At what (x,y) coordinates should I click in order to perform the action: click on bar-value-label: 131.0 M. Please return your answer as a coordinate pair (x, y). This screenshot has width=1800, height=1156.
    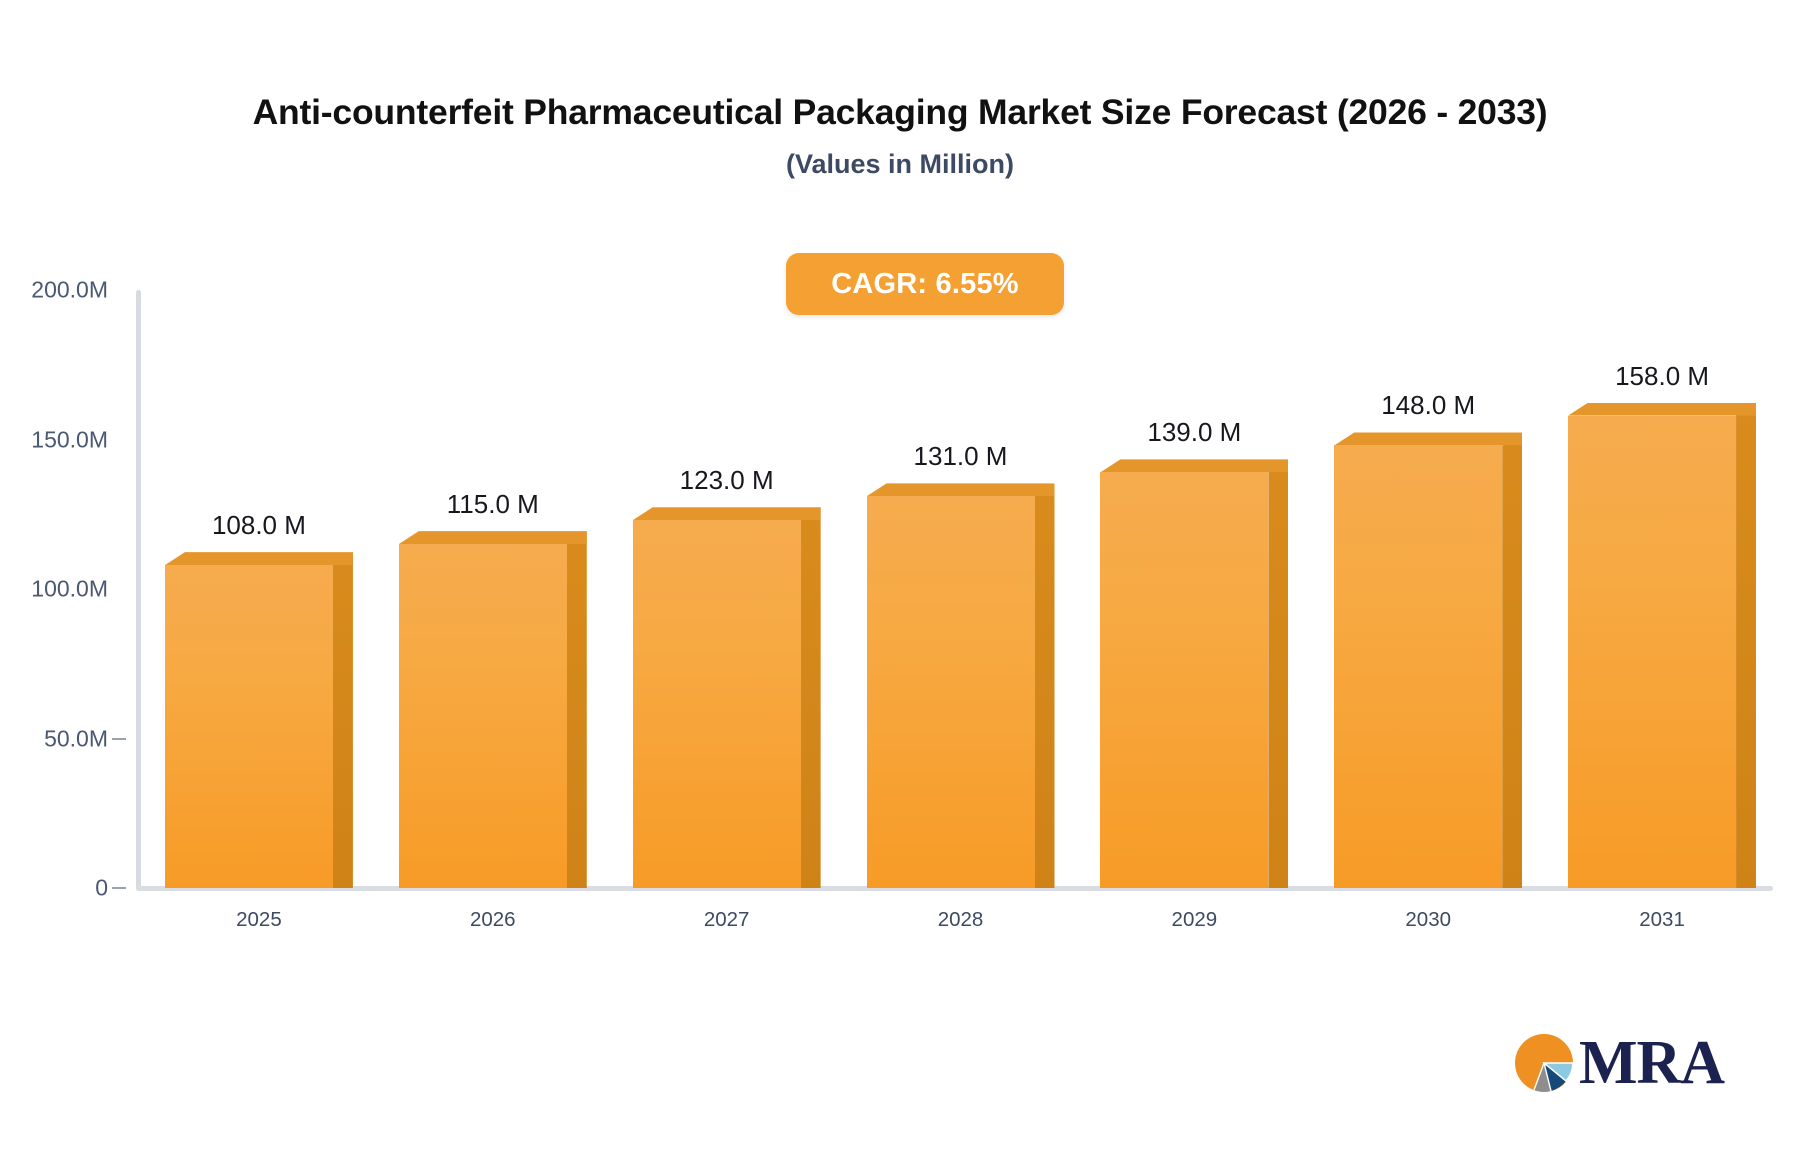
    Looking at the image, I should click on (960, 456).